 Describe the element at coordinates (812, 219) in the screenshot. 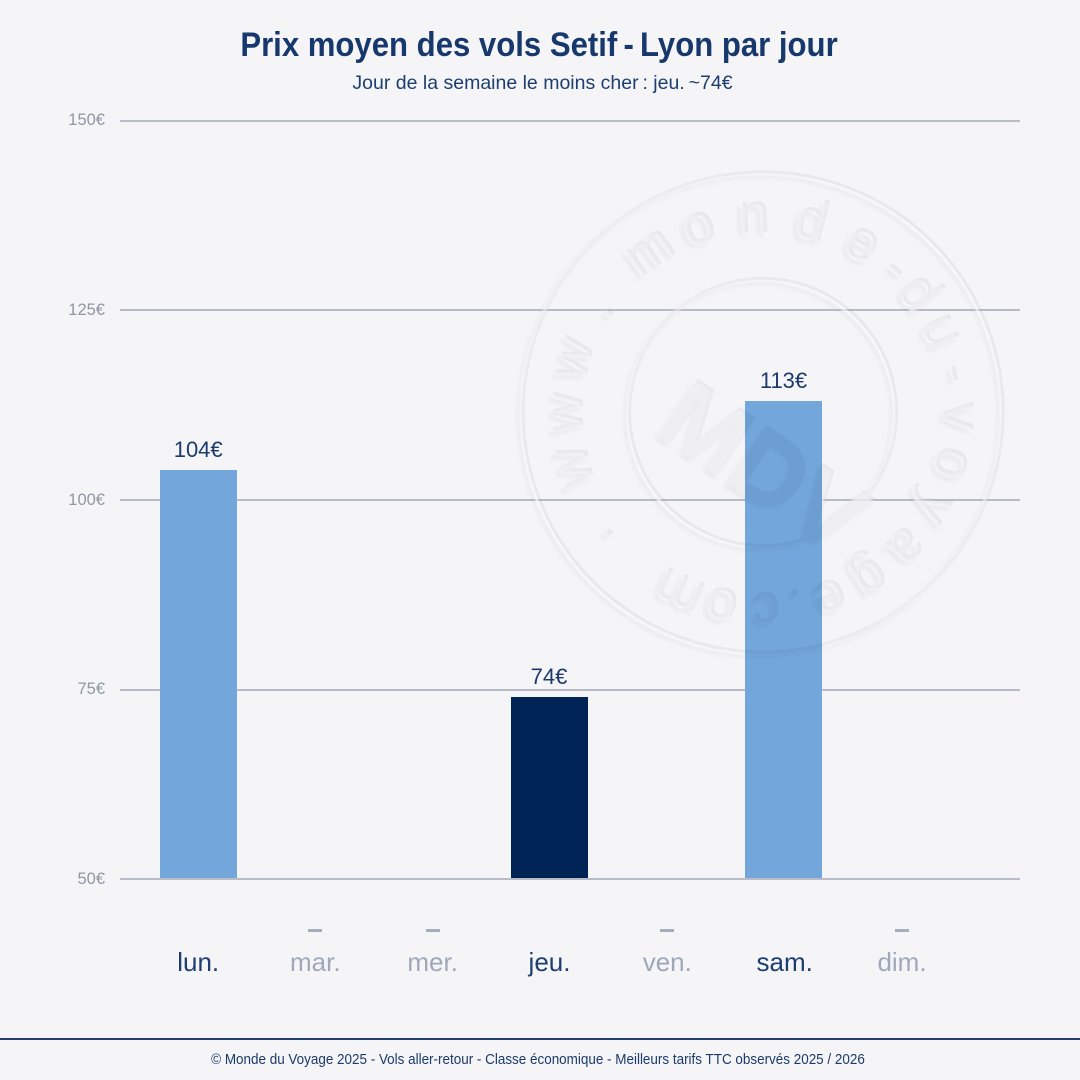

I see `svg-text: d` at that location.